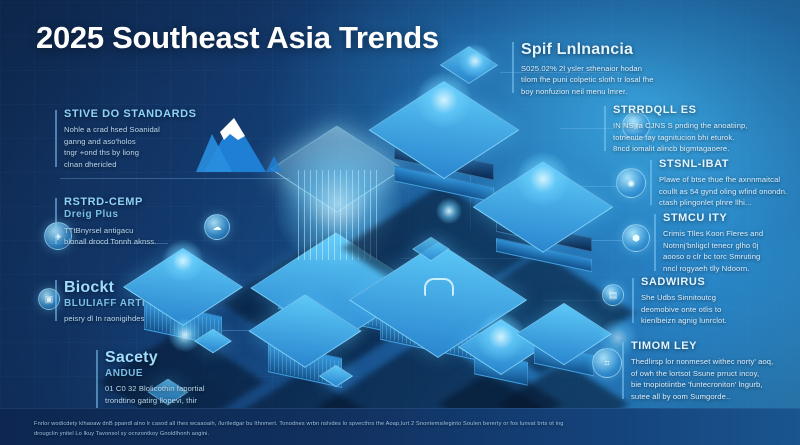  What do you see at coordinates (574, 91) in the screenshot?
I see `right-block-0-line-2: boy nonfuzion neil menu lmrer.` at bounding box center [574, 91].